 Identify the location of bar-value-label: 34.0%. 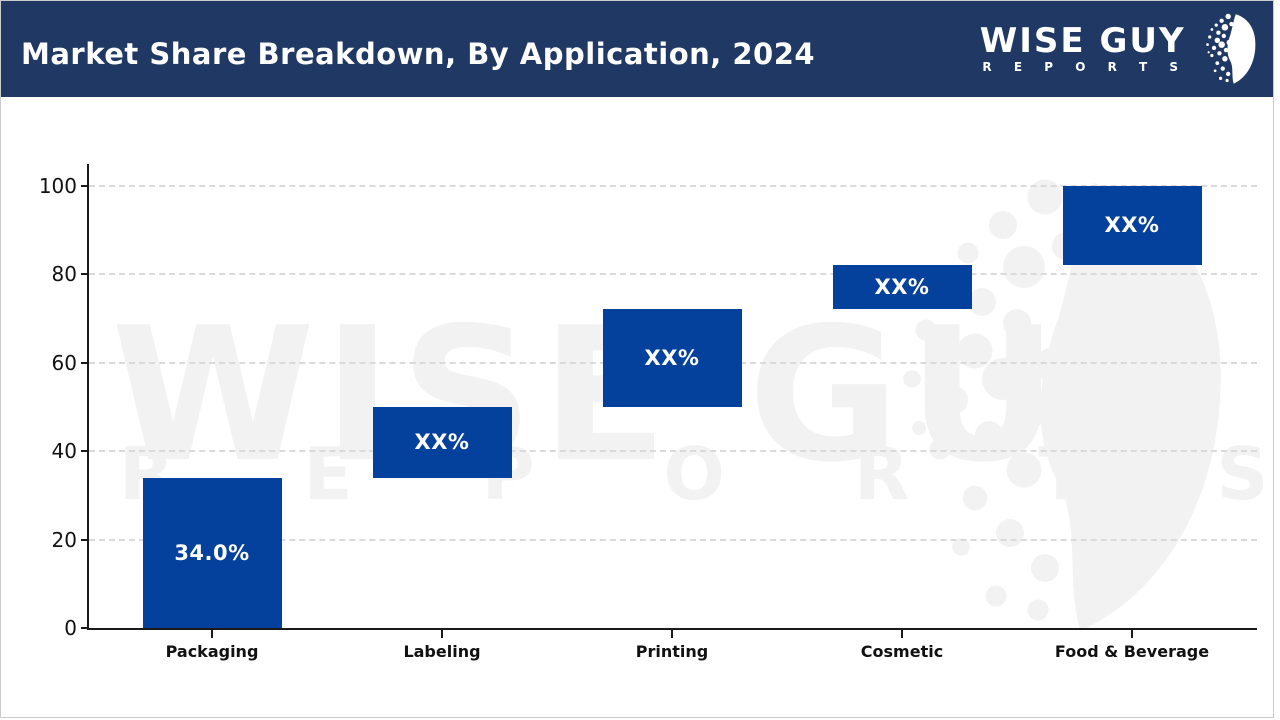
(212, 552).